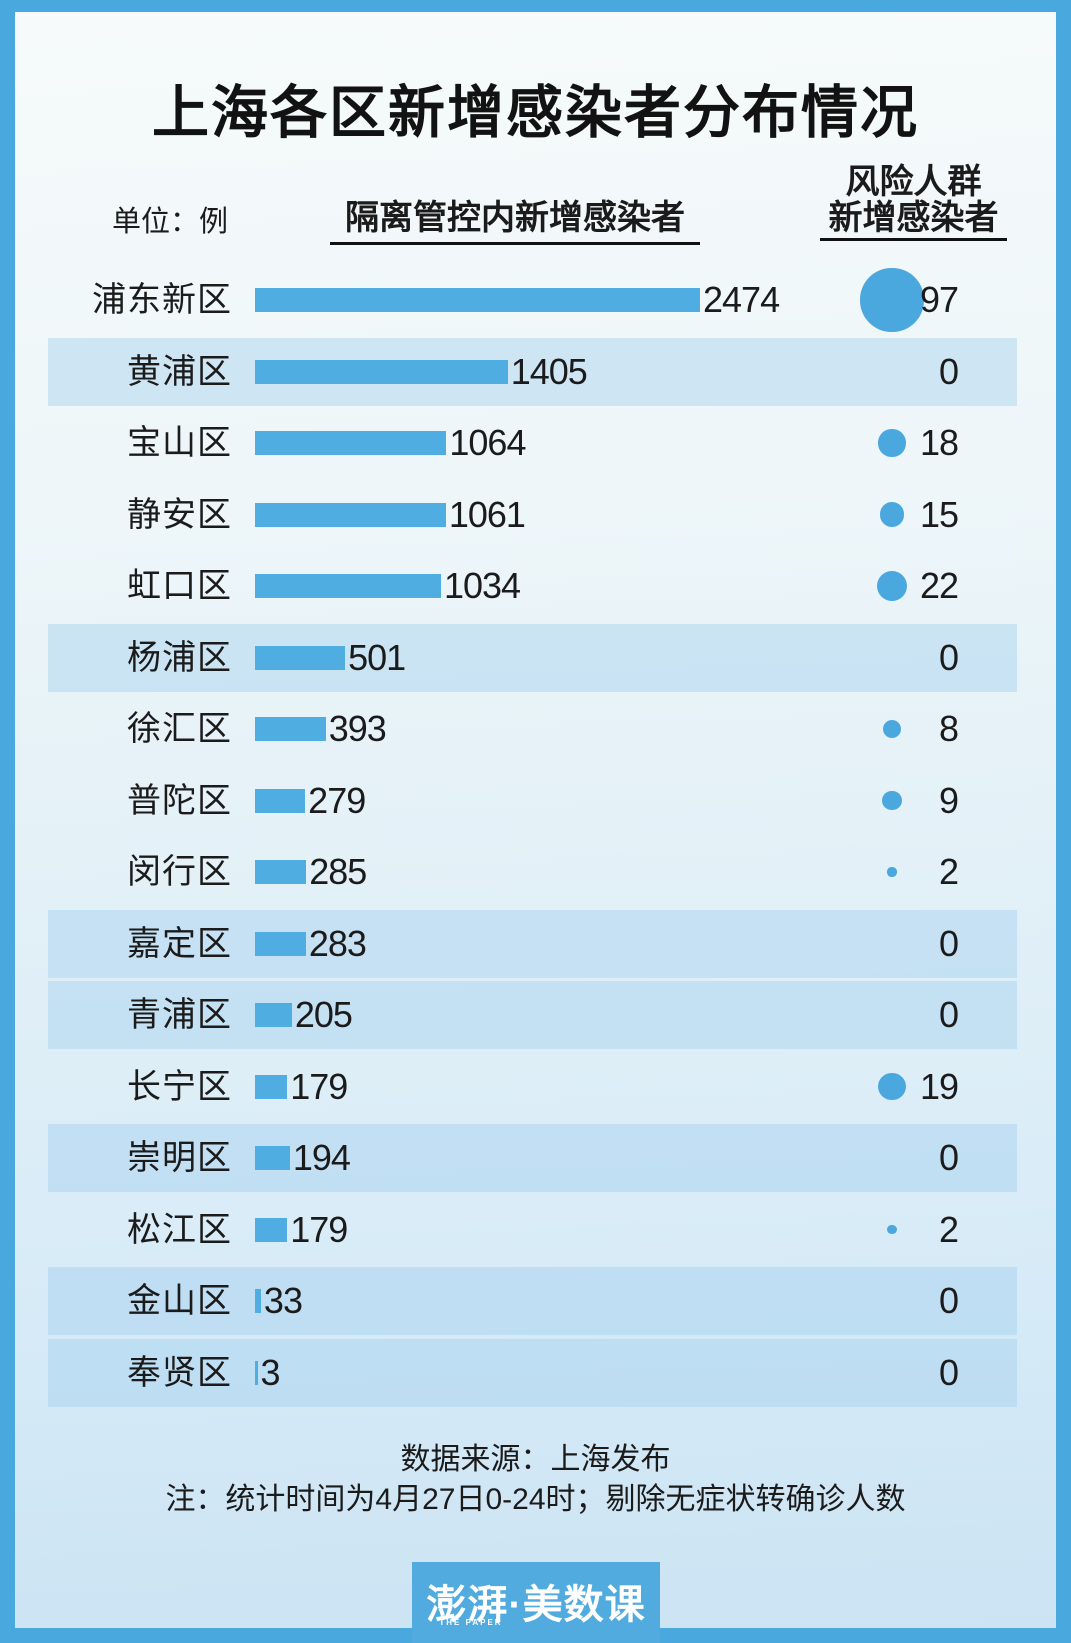  Describe the element at coordinates (532, 943) in the screenshot. I see `district-row: 嘉定区 283 0` at that location.